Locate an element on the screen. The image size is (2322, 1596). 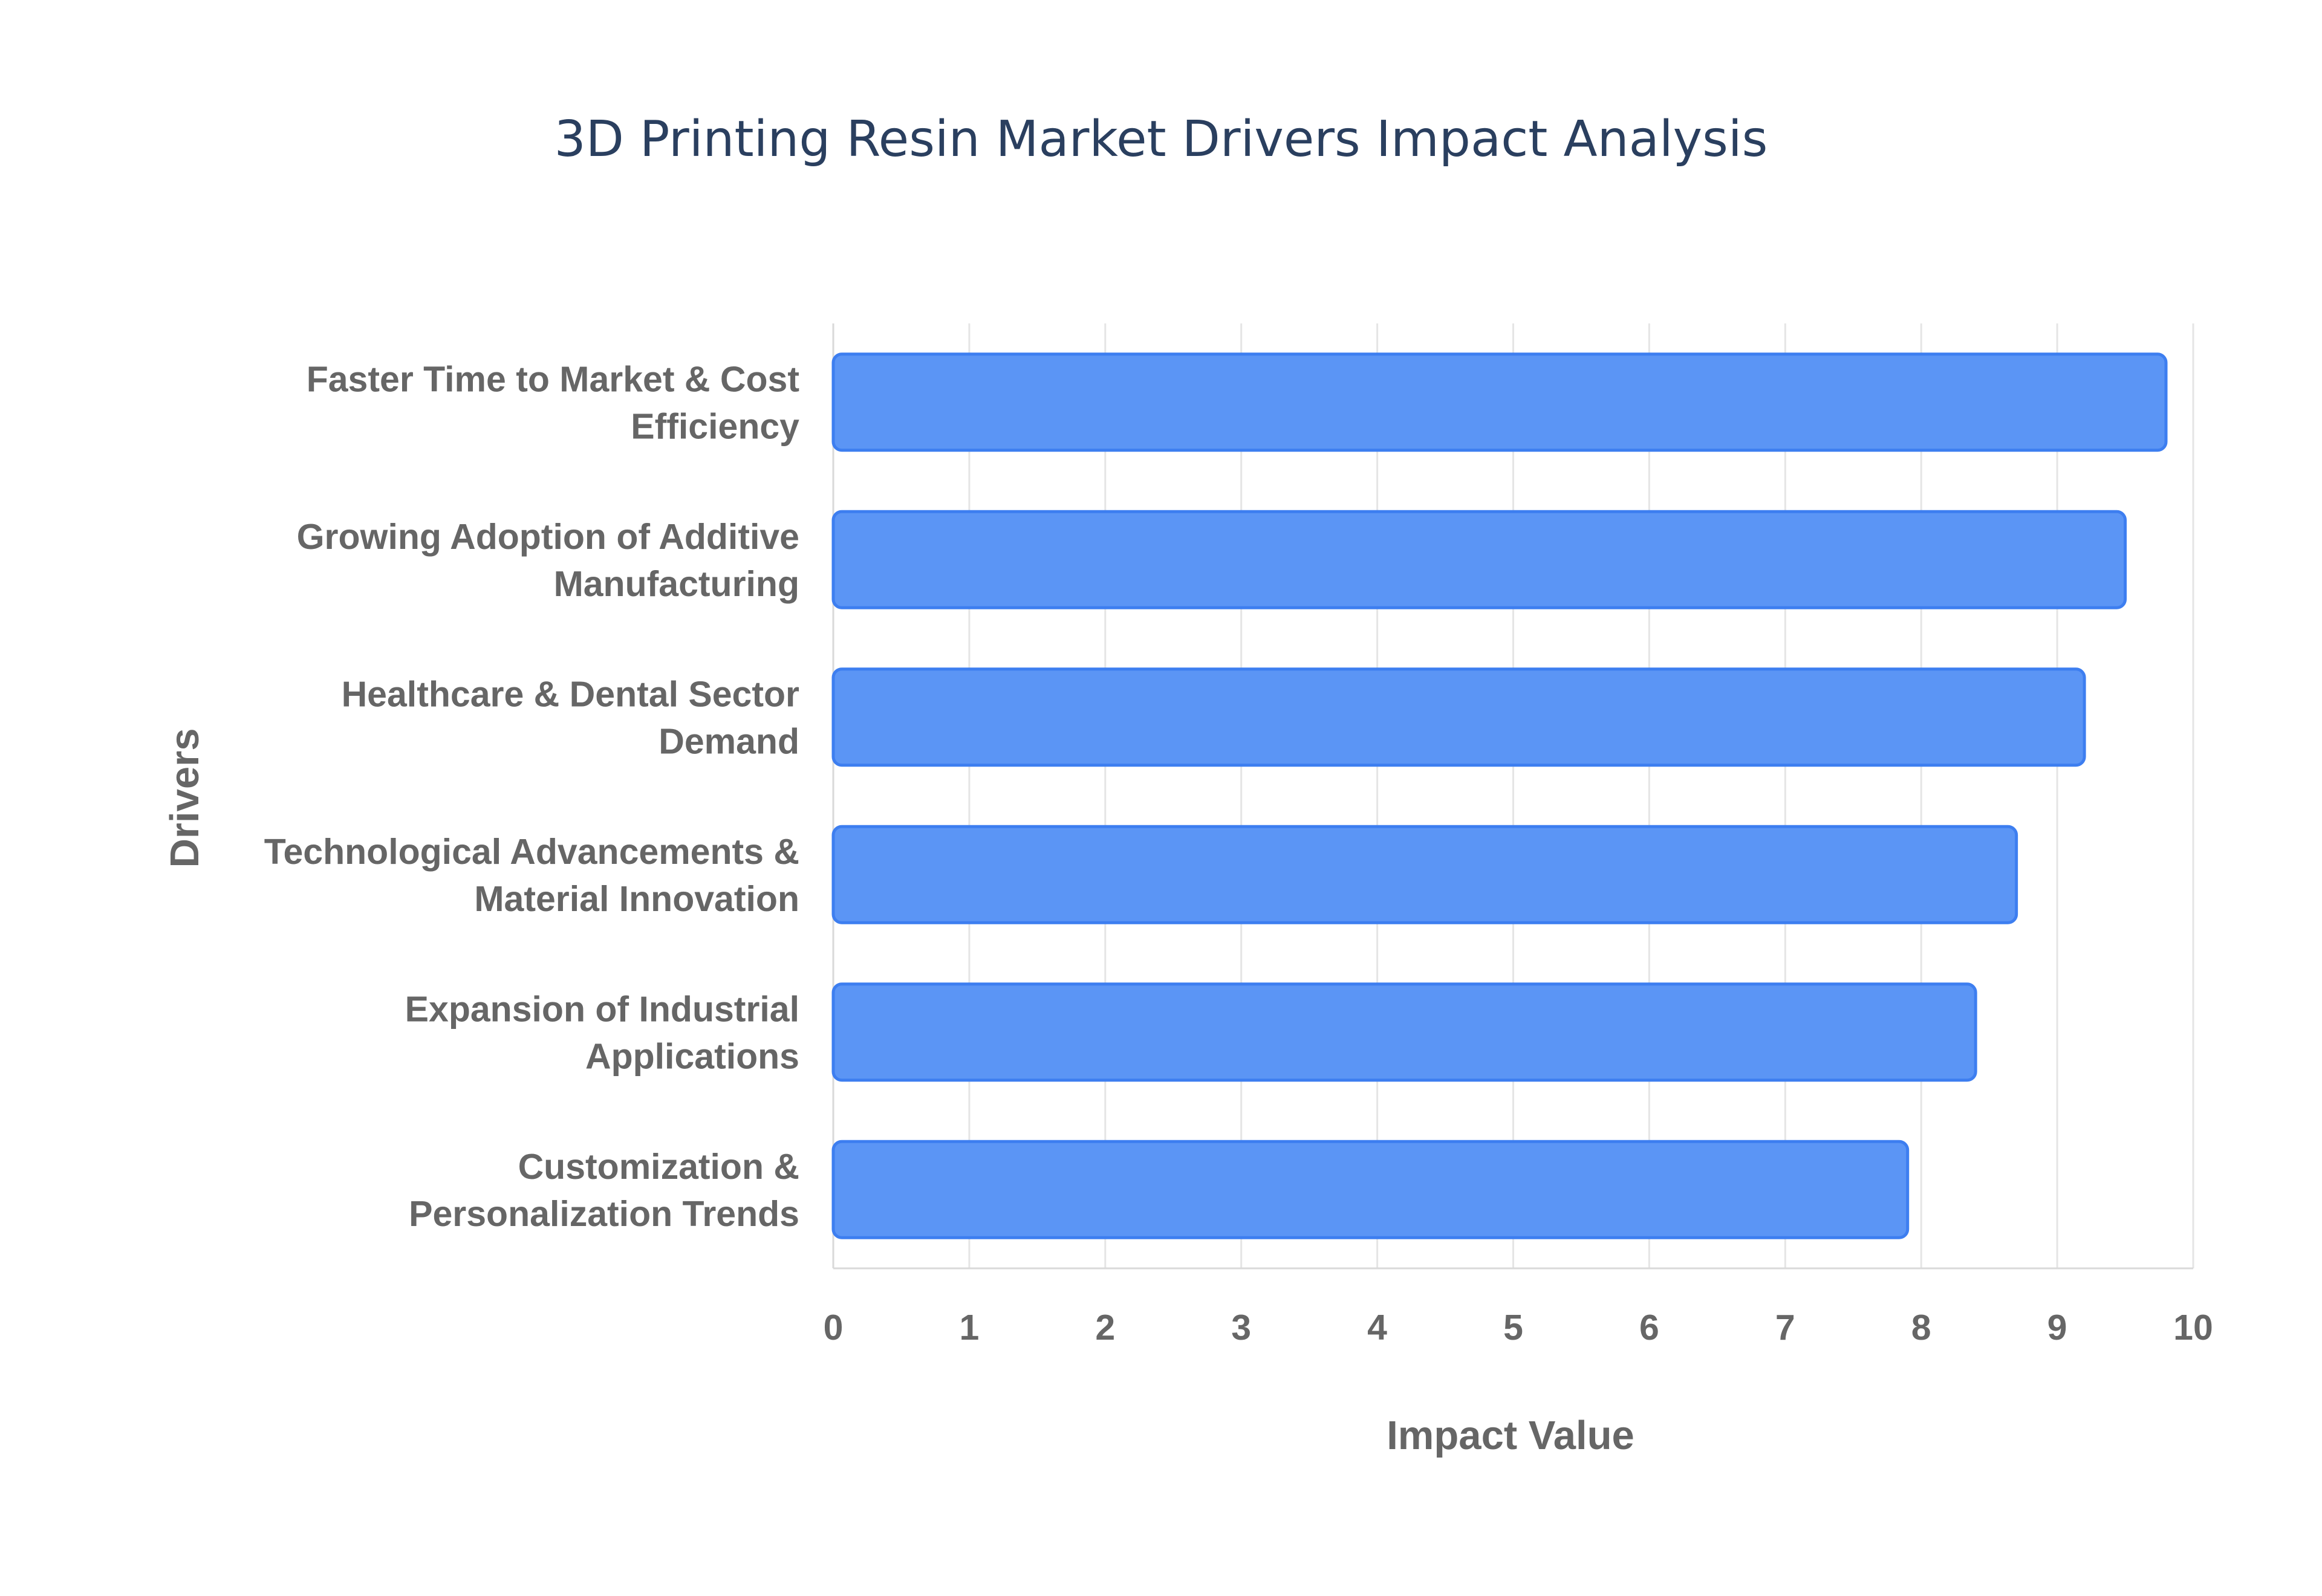
x-tick-label: 7 is located at coordinates (1785, 1328).